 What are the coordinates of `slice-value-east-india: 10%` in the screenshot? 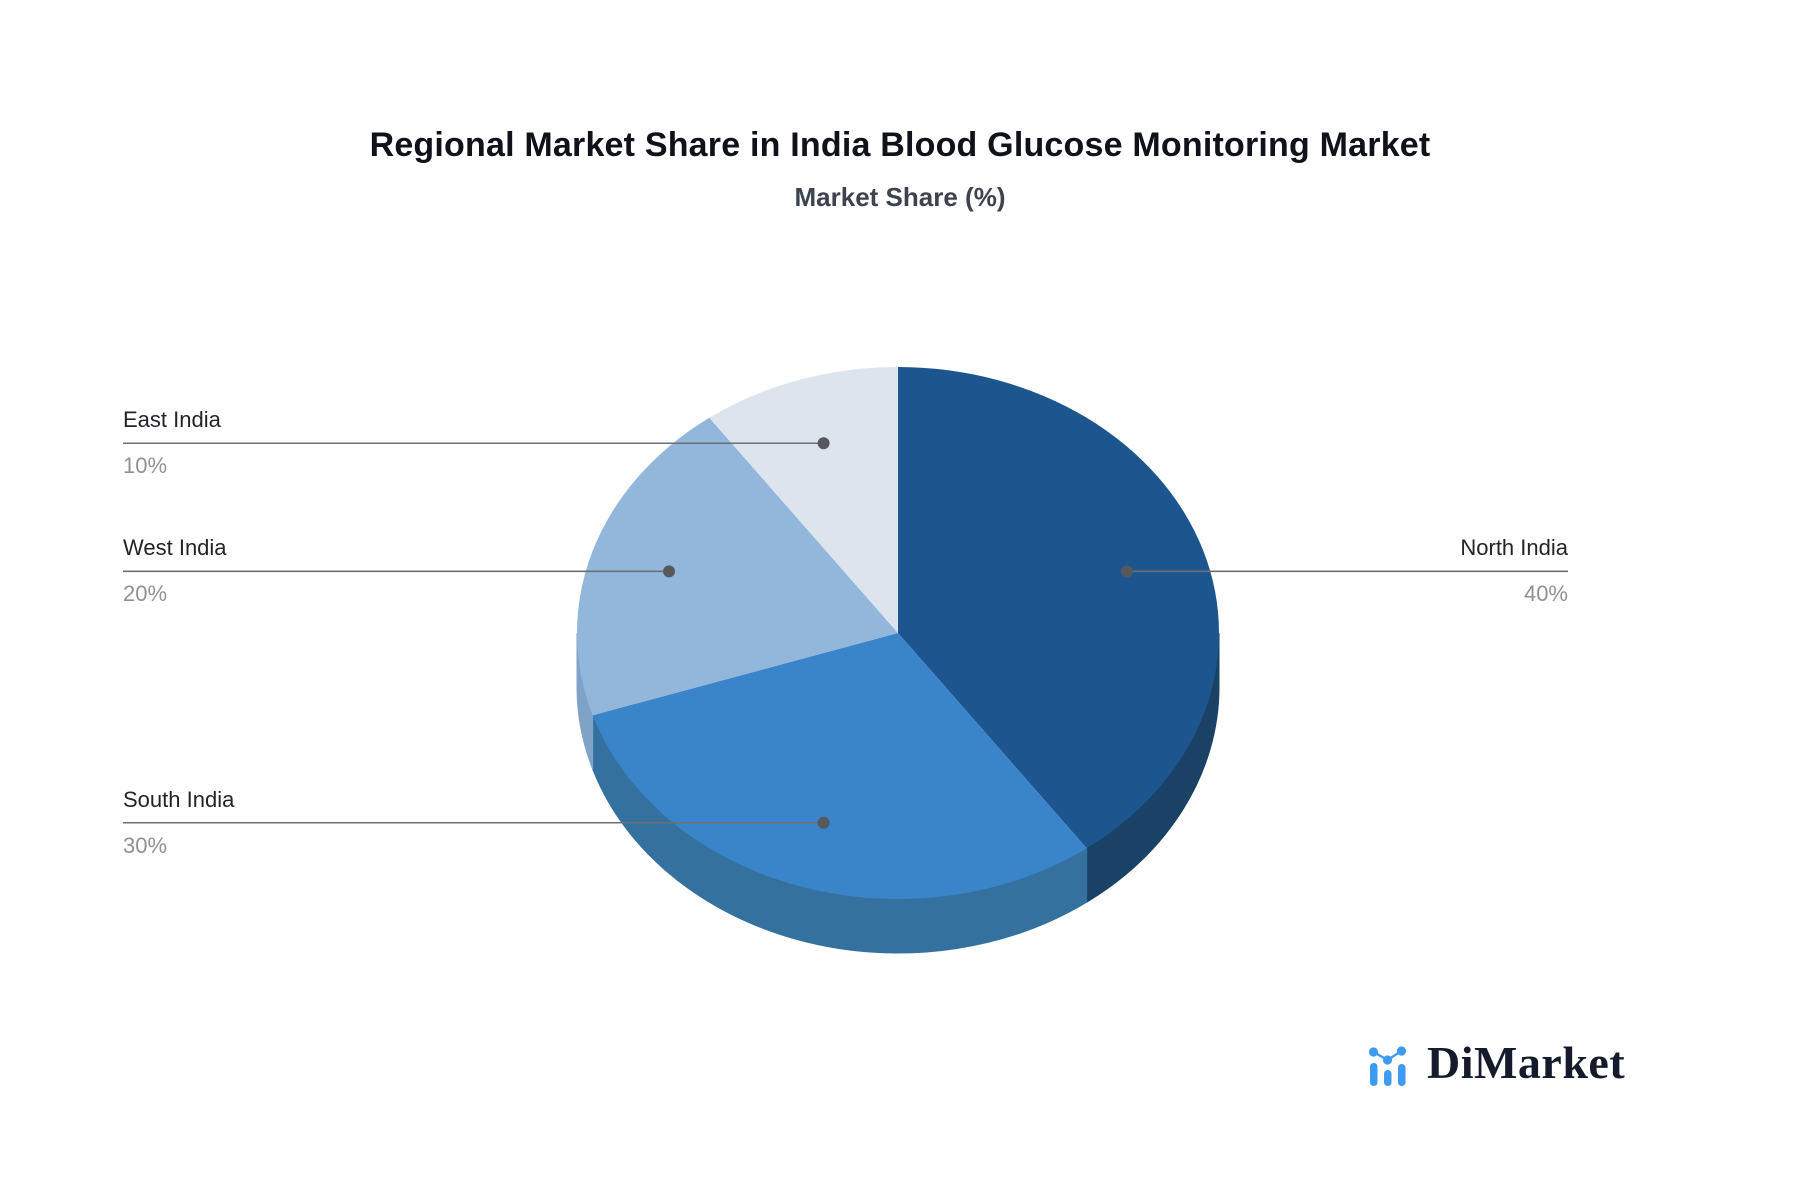 It's located at (145, 466).